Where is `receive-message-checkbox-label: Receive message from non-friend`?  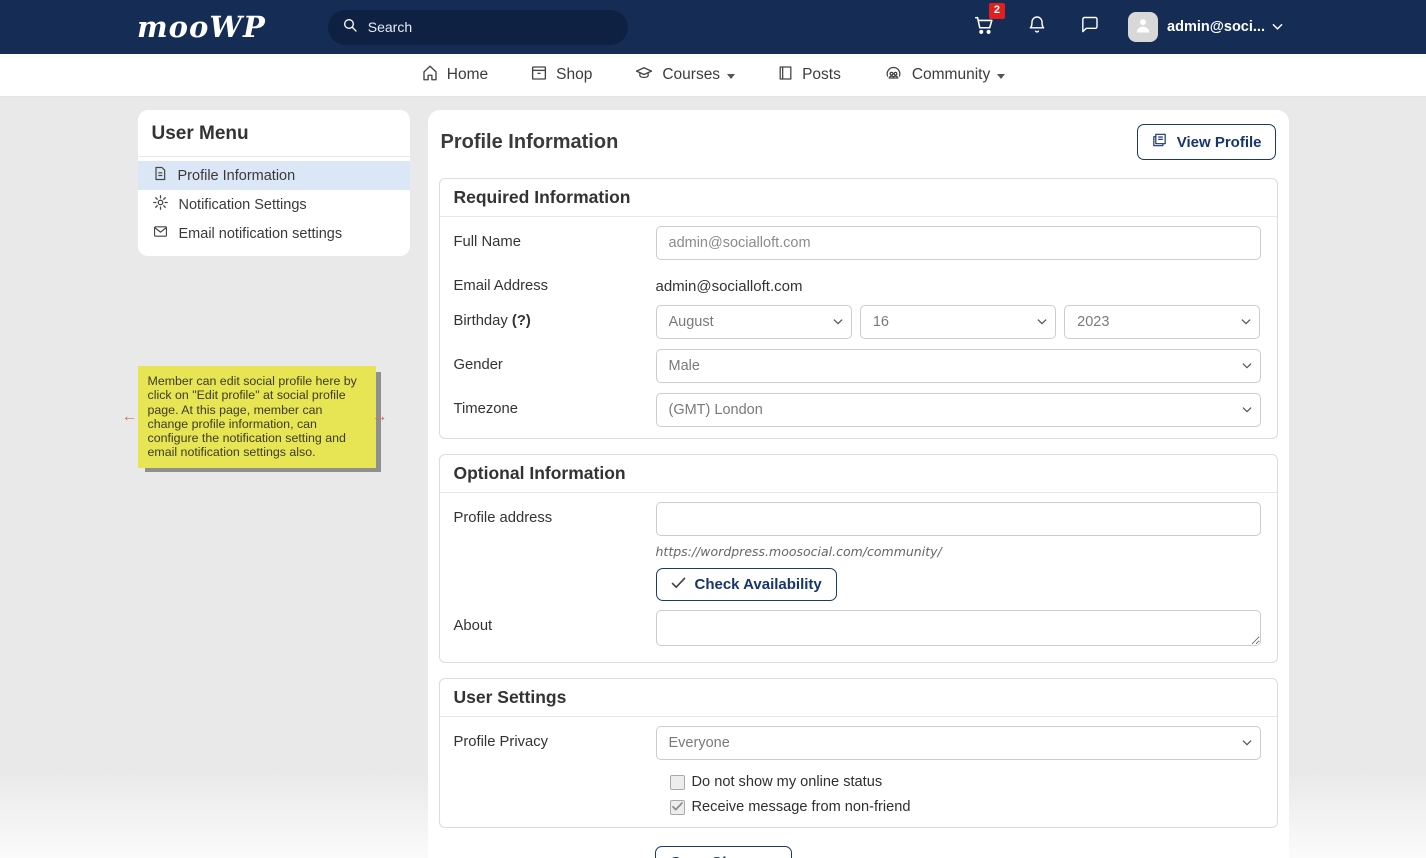 receive-message-checkbox-label: Receive message from non-friend is located at coordinates (801, 807).